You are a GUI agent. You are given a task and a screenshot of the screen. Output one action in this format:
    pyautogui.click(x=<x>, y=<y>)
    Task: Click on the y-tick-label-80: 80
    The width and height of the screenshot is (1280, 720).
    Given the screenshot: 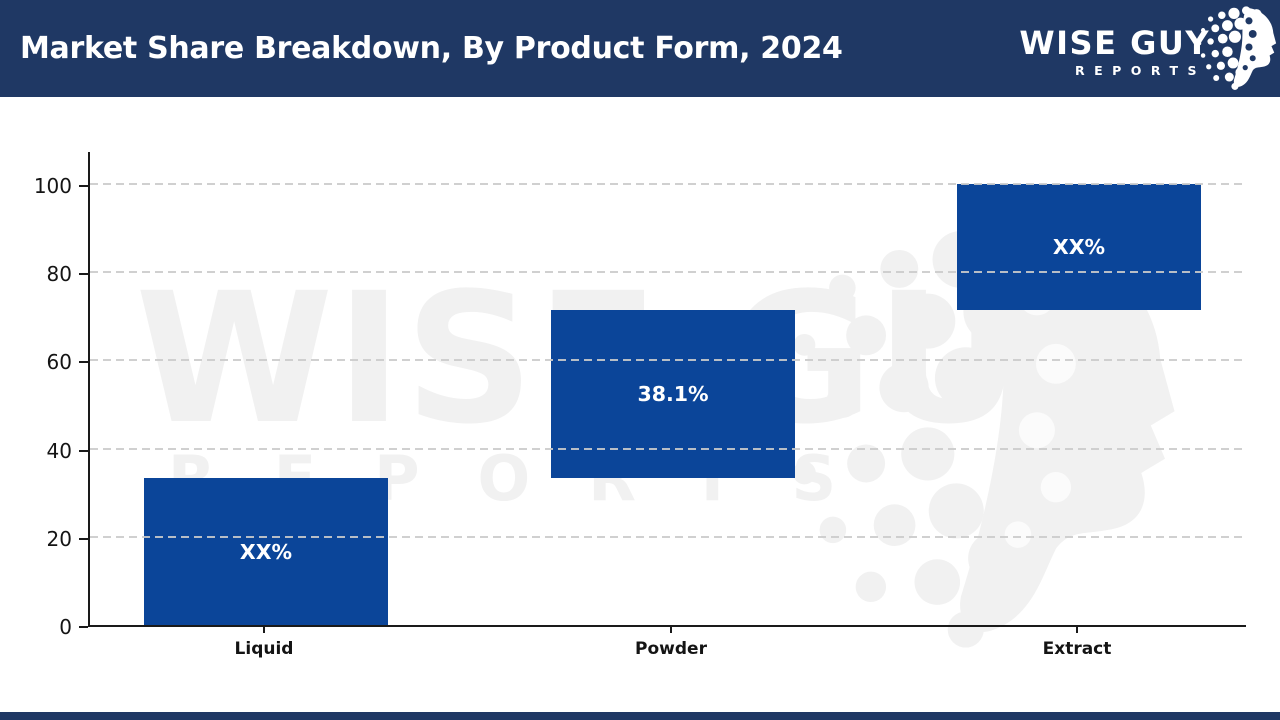 What is the action you would take?
    pyautogui.click(x=59, y=274)
    